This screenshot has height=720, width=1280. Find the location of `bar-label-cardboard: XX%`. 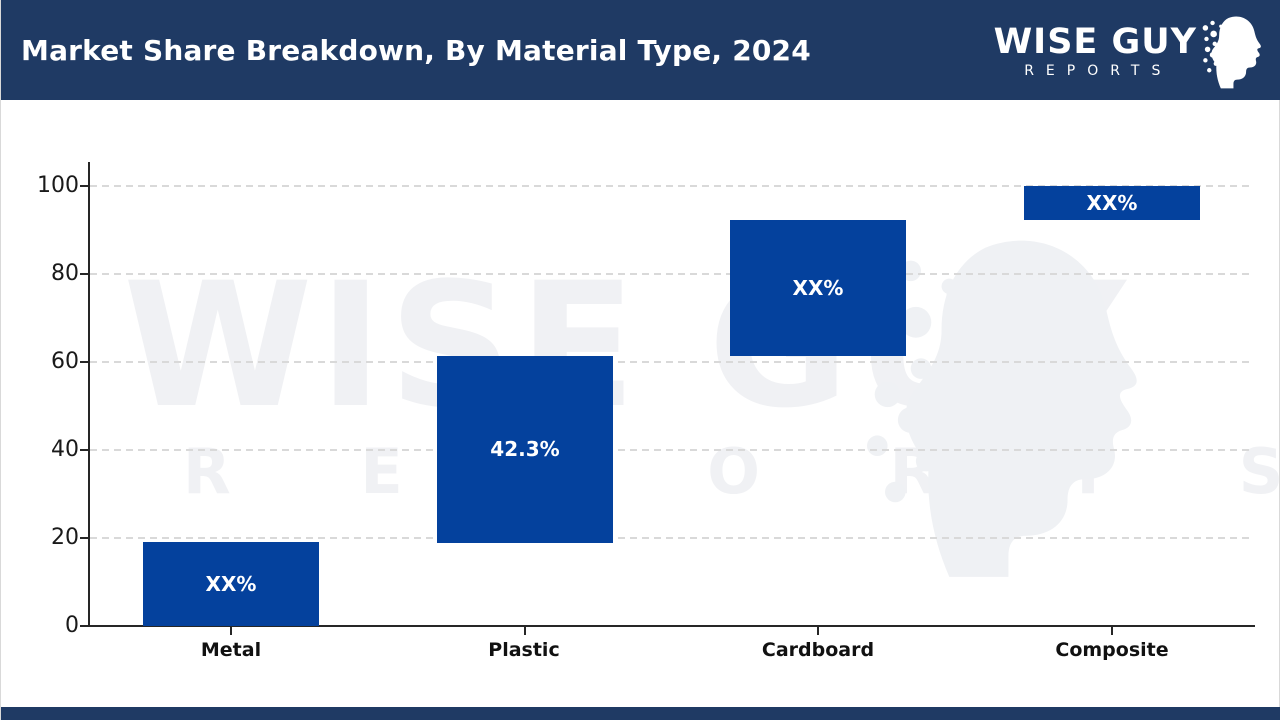

bar-label-cardboard: XX% is located at coordinates (818, 288).